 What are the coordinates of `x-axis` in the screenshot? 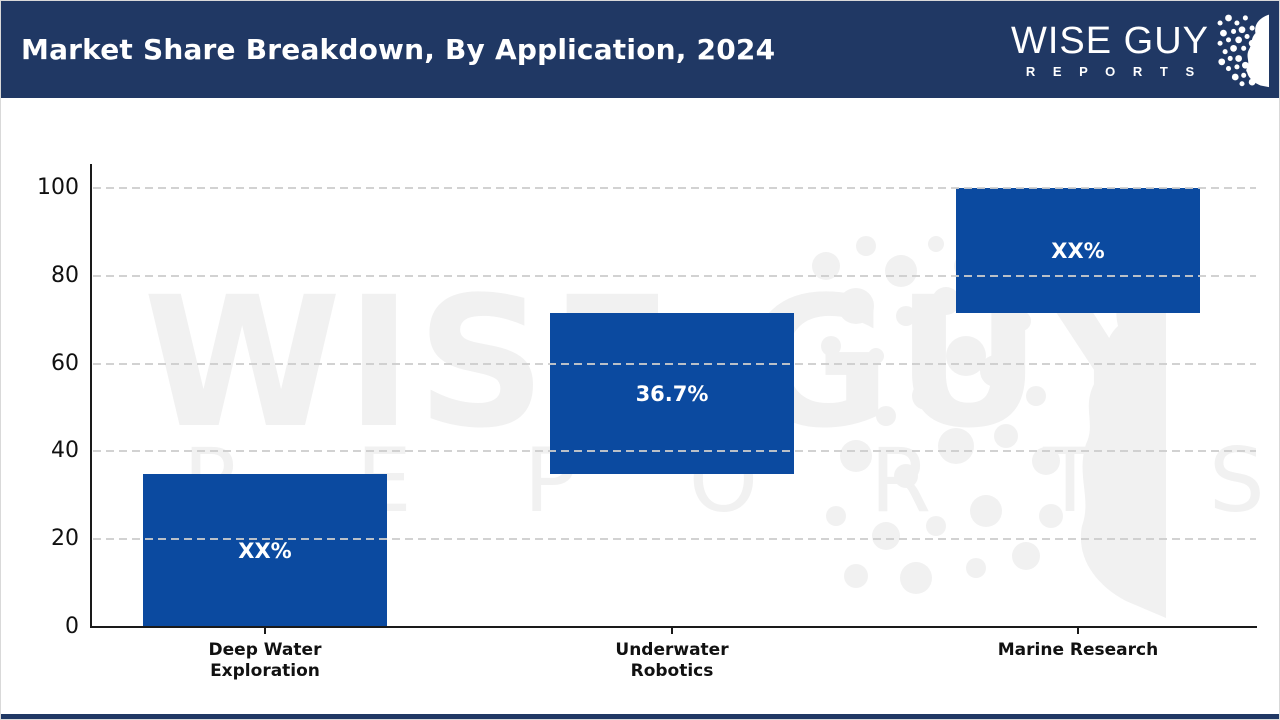 It's located at (673, 627).